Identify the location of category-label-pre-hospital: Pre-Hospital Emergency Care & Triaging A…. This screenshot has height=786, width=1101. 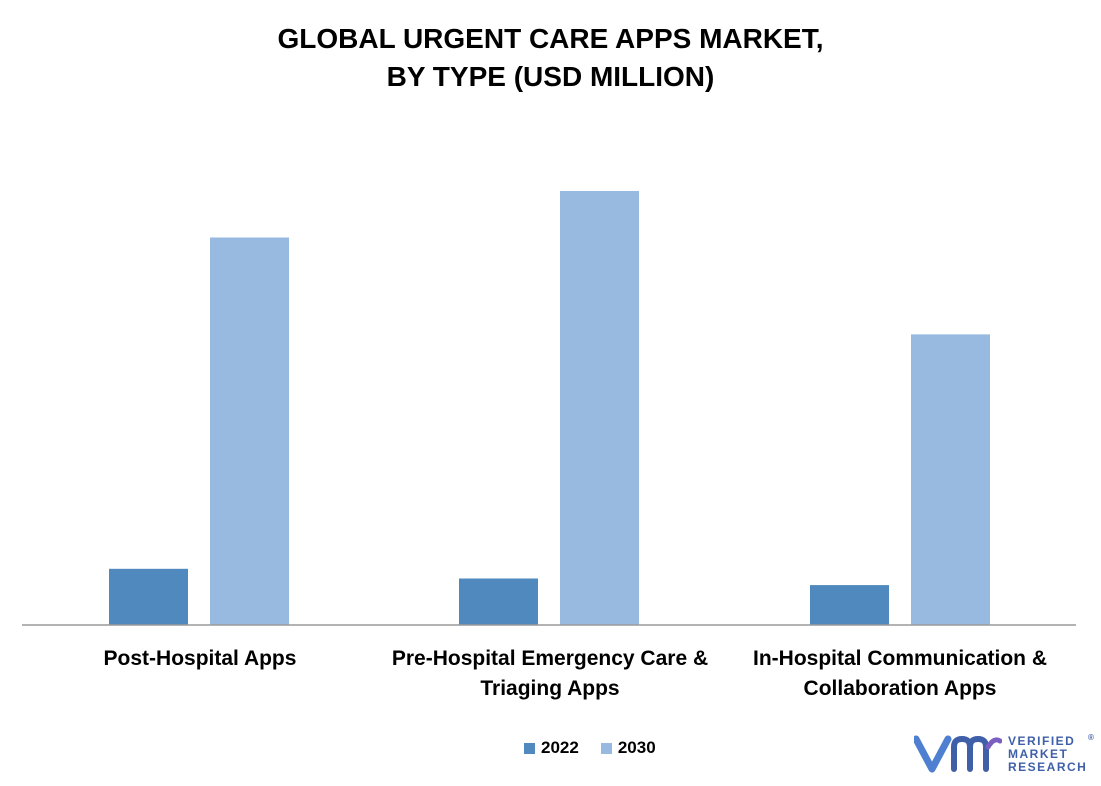
(550, 674).